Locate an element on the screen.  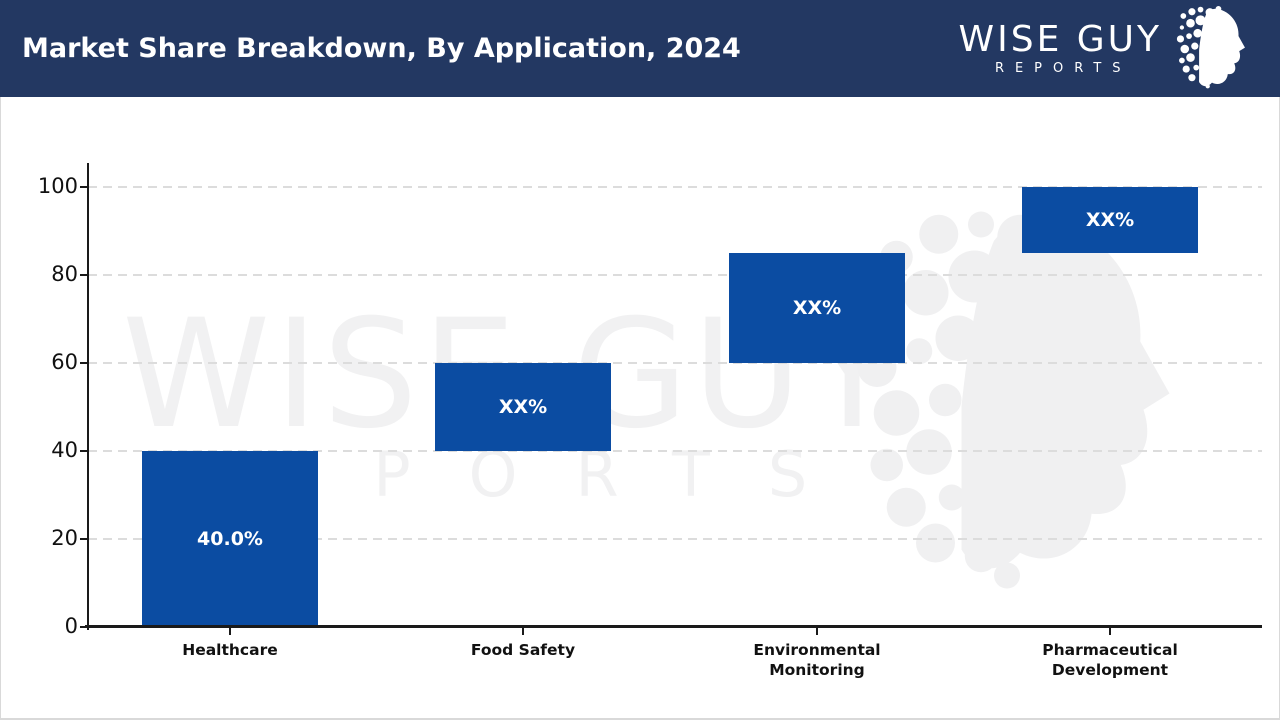
y-tick-label: 60 is located at coordinates (64, 362).